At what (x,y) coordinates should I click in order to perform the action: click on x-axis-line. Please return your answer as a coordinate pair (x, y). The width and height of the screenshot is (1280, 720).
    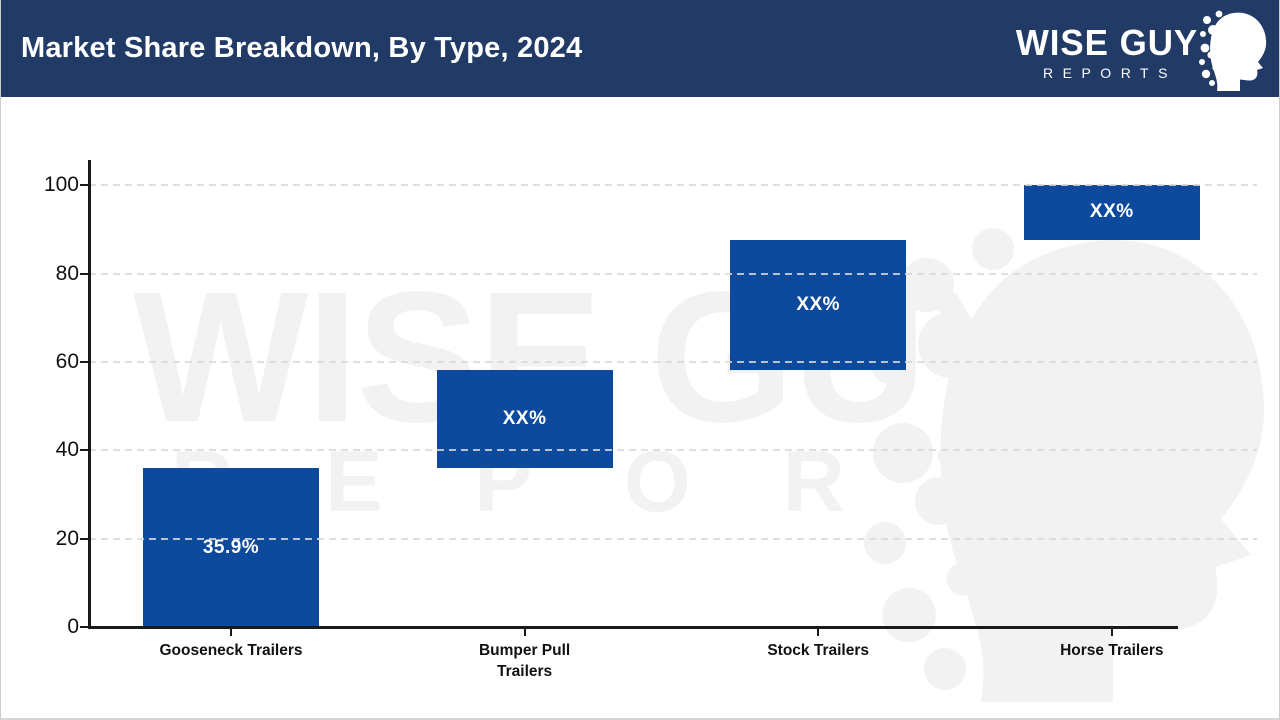
    Looking at the image, I should click on (633, 627).